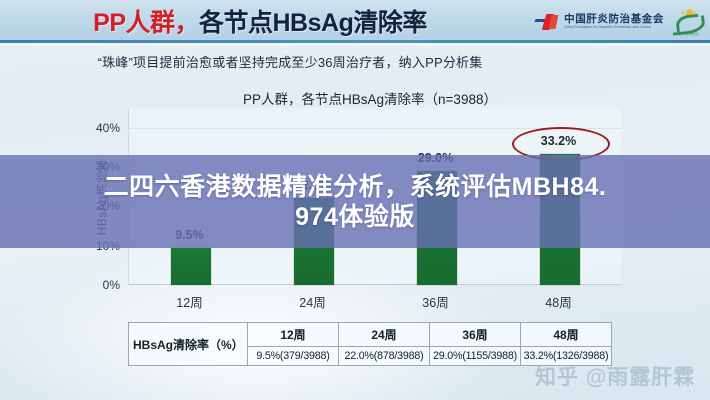 This screenshot has height=400, width=710. Describe the element at coordinates (111, 285) in the screenshot. I see `y-axis-tick-label: 0%` at that location.